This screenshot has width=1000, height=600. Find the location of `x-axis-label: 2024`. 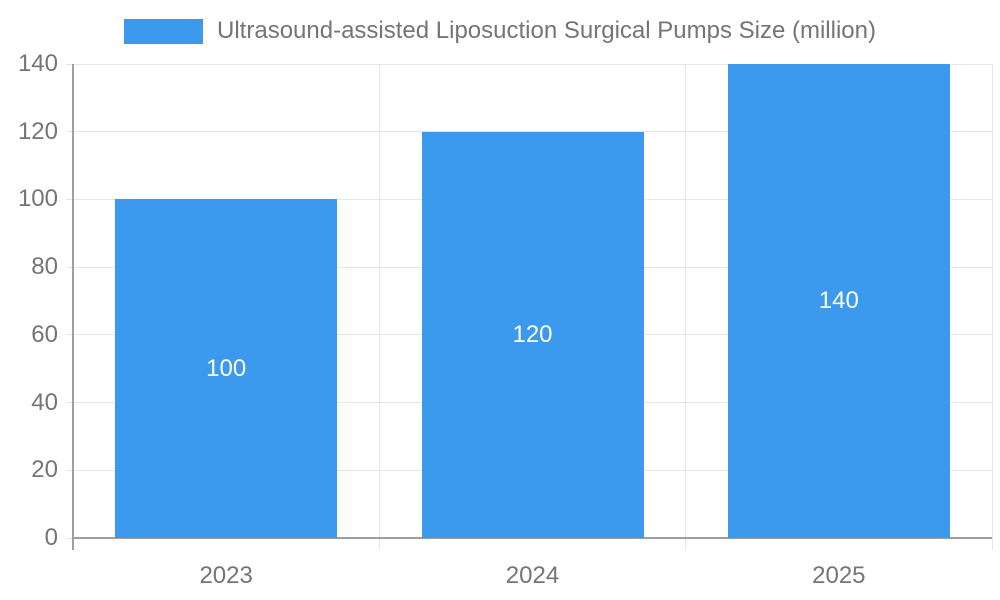

x-axis-label: 2024 is located at coordinates (532, 575).